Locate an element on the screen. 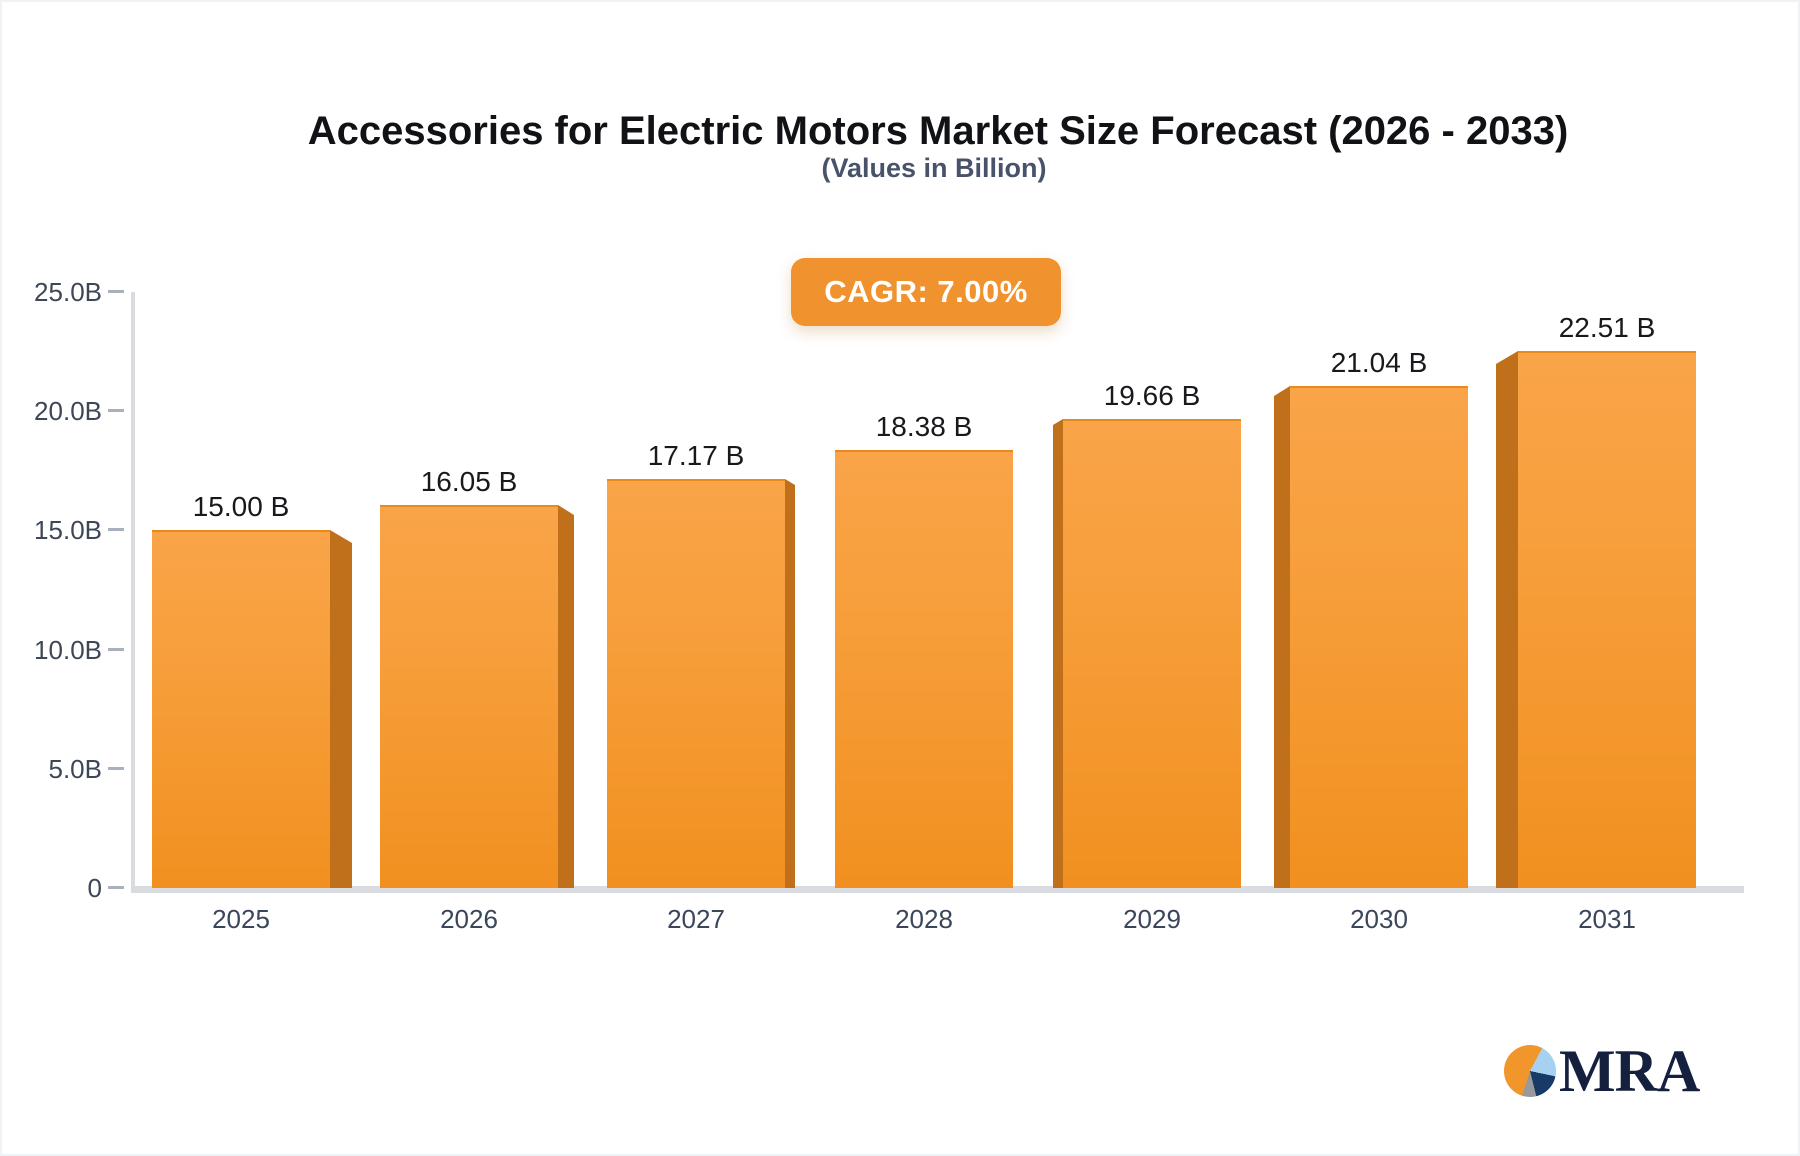 This screenshot has width=1800, height=1156. cagr-badge-label: CAGR: 7.00% is located at coordinates (926, 291).